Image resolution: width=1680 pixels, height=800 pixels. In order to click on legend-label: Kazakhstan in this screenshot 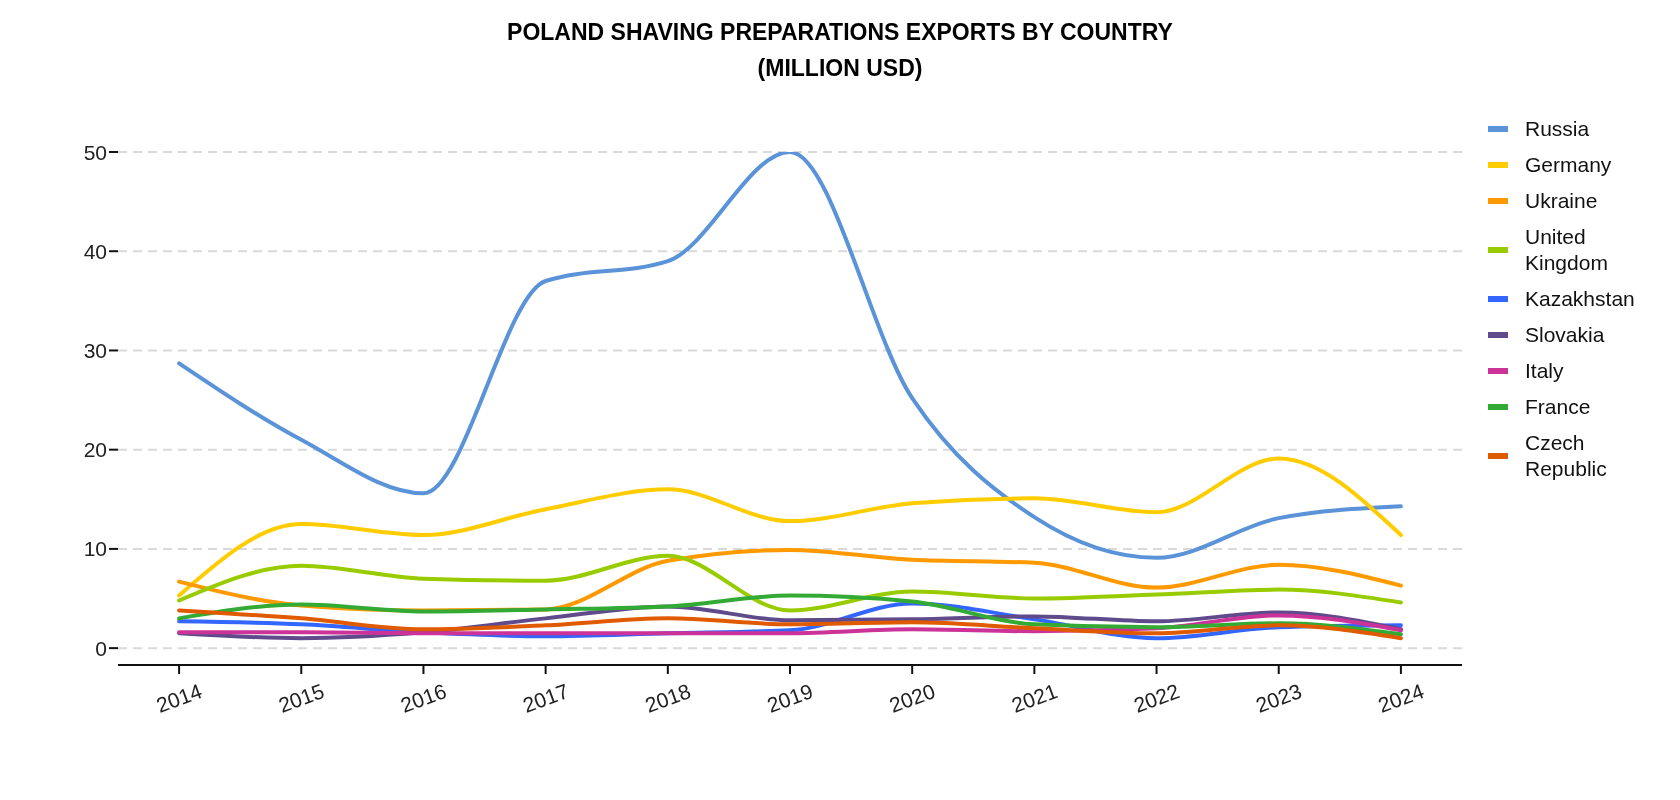, I will do `click(1580, 299)`.